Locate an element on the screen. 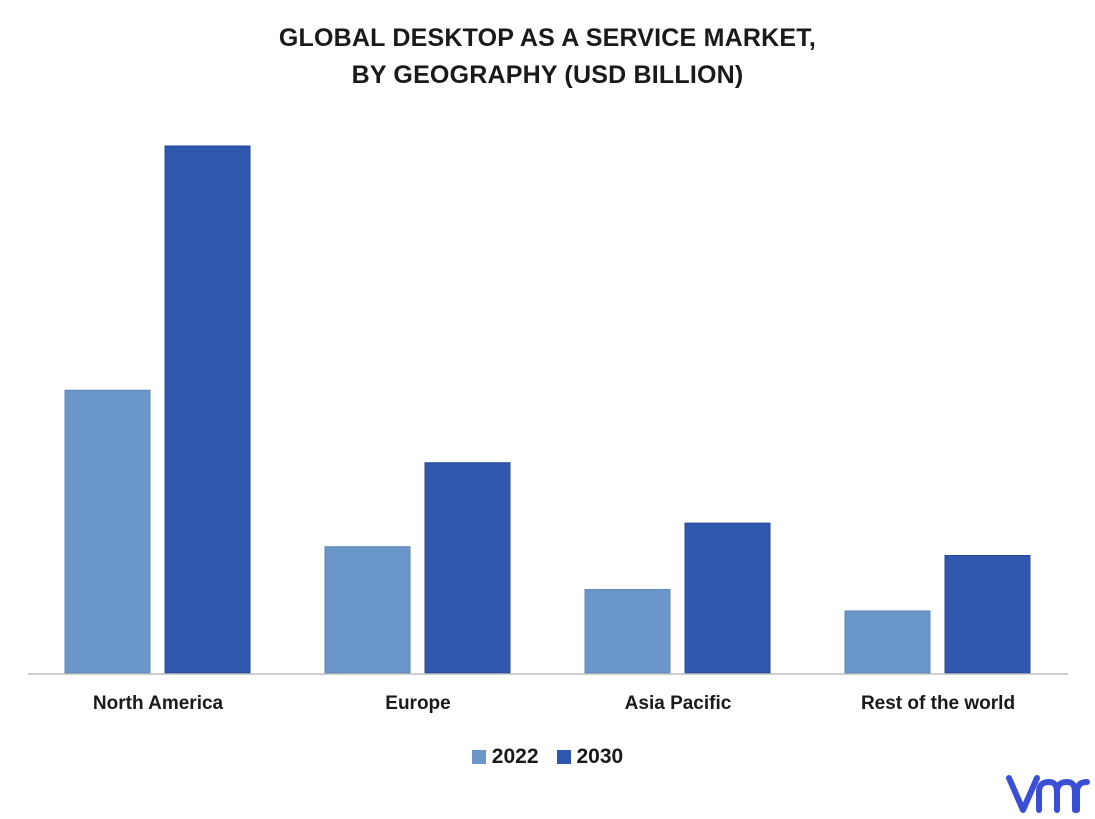 The height and width of the screenshot is (819, 1095). bar-europe-2022 is located at coordinates (367, 610).